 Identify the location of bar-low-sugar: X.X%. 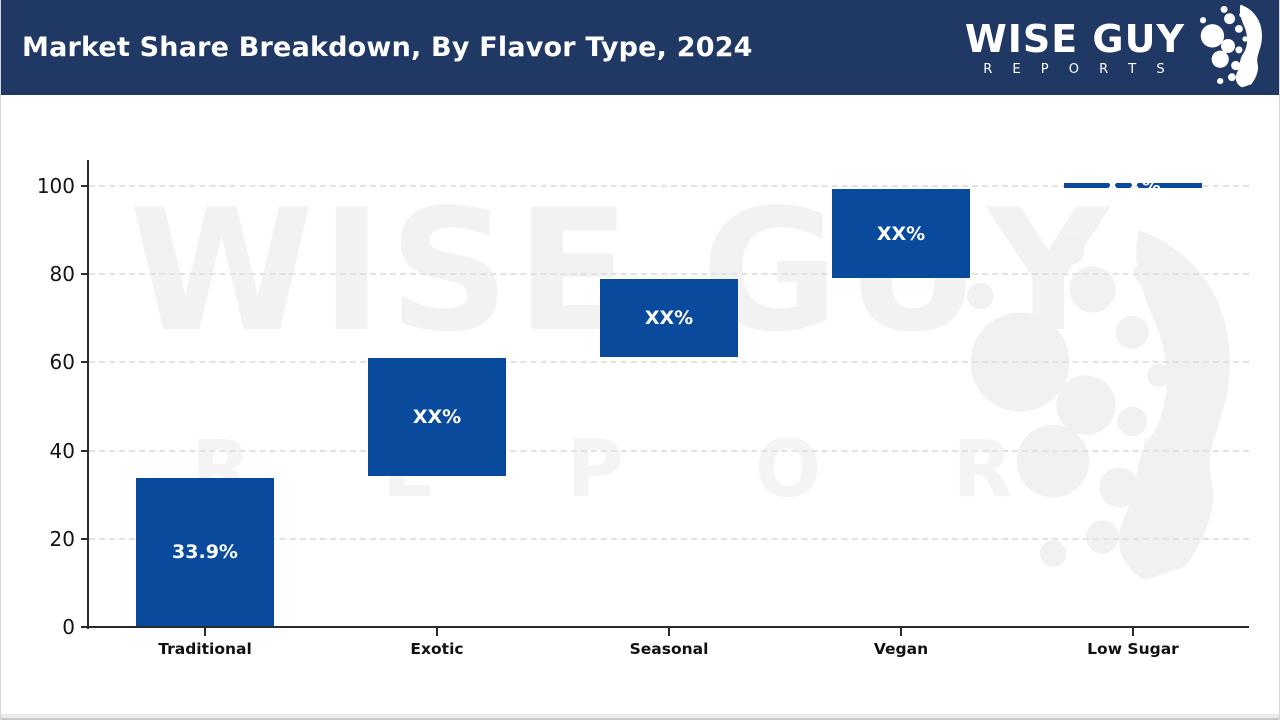
(1133, 186).